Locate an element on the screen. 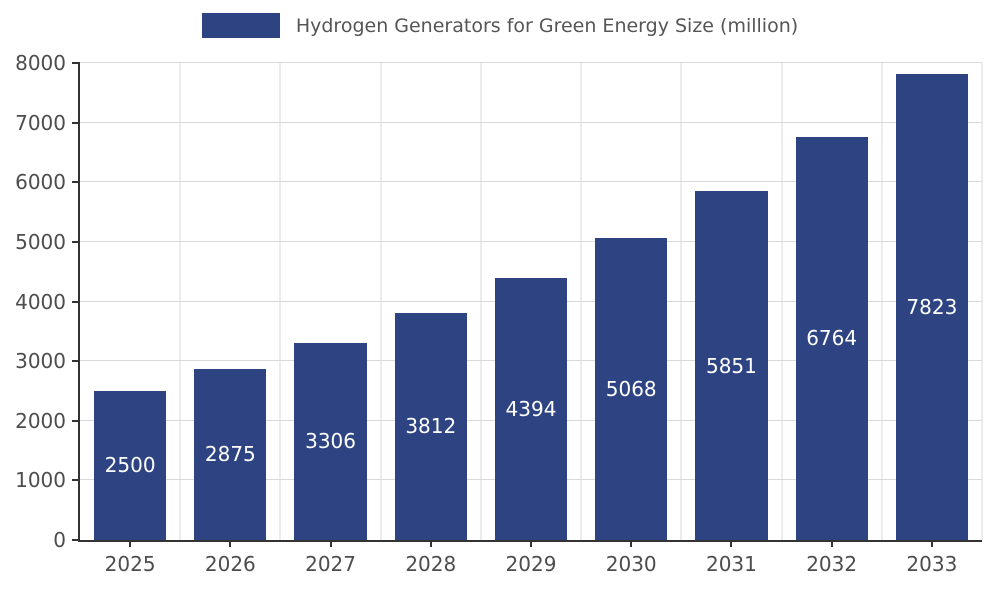 This screenshot has height=600, width=1000. y-axis-line is located at coordinates (79, 302).